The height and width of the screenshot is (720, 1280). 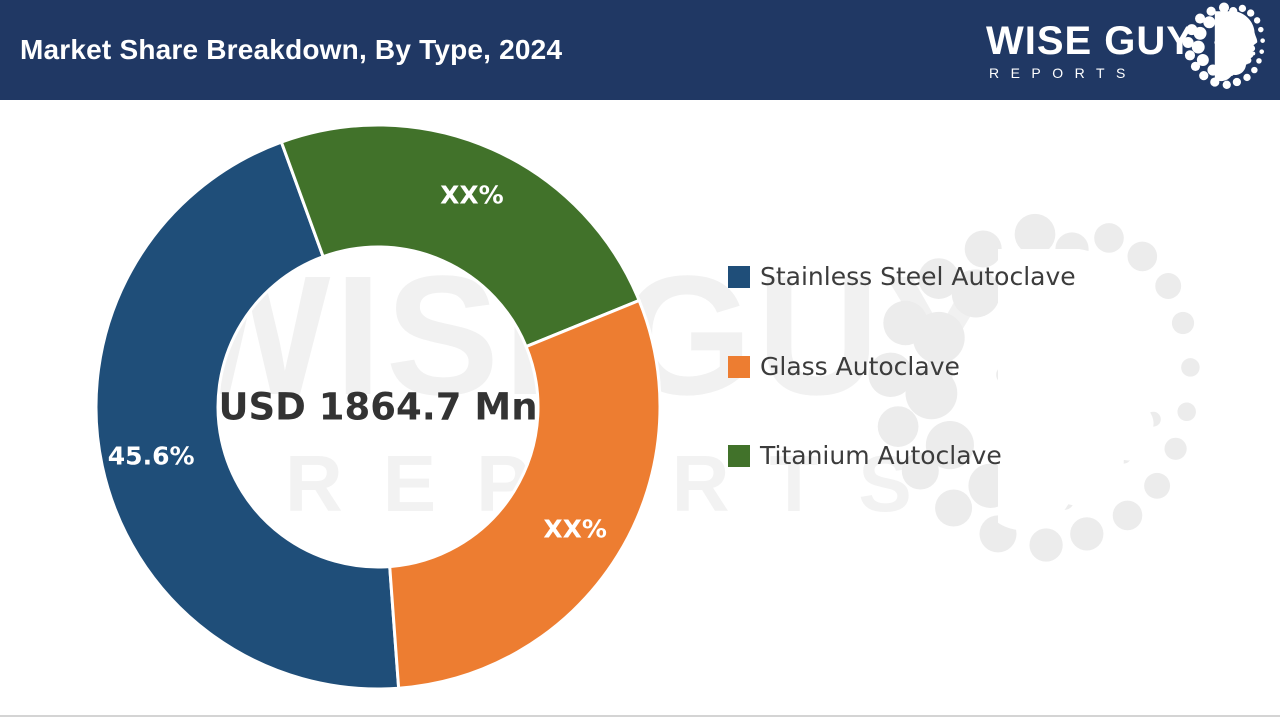 What do you see at coordinates (640, 716) in the screenshot?
I see `bottom-divider` at bounding box center [640, 716].